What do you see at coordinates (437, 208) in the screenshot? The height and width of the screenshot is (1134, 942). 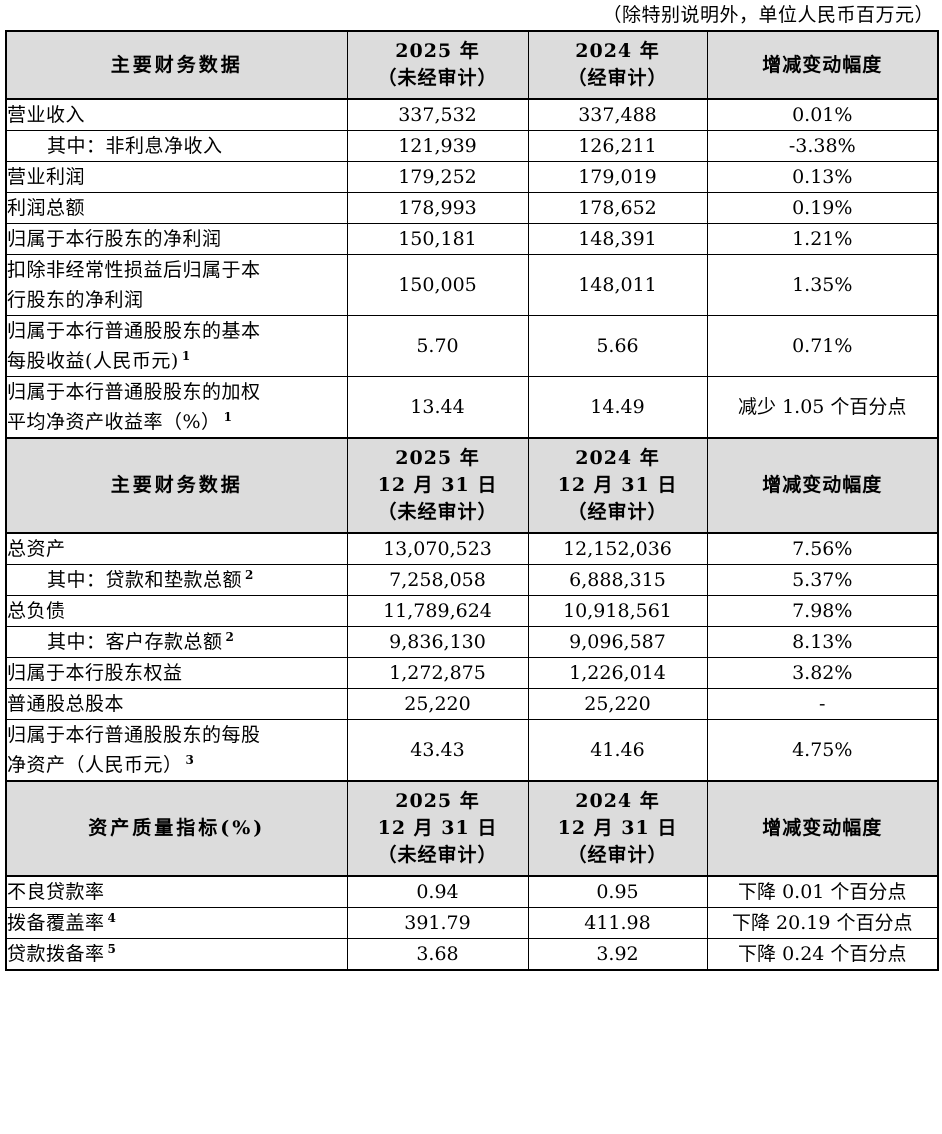 I see `value-current-period: 178,993` at bounding box center [437, 208].